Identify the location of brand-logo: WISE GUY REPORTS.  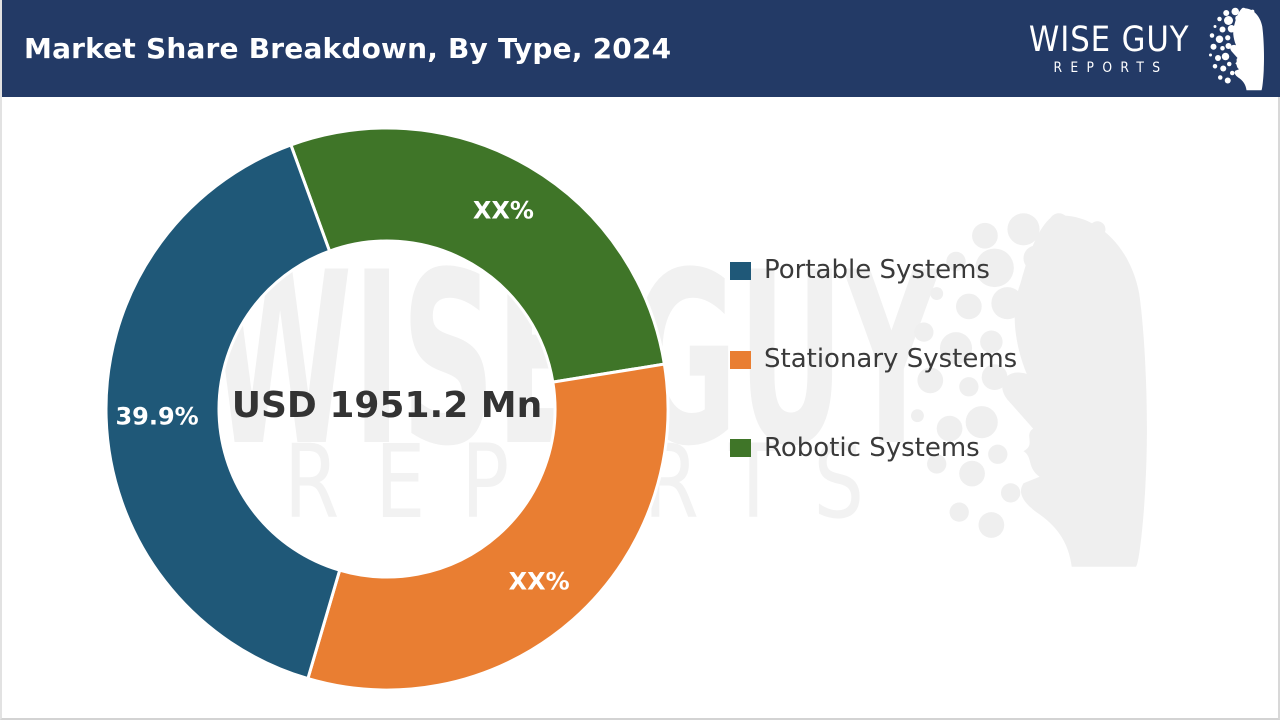
(1137, 49).